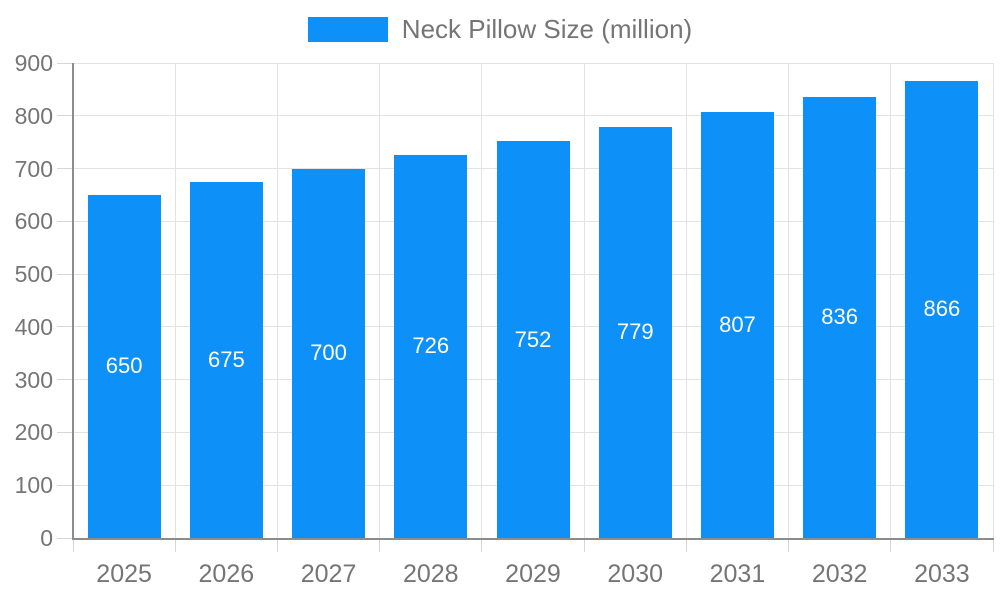 This screenshot has height=600, width=1000. I want to click on bar: 752, so click(533, 339).